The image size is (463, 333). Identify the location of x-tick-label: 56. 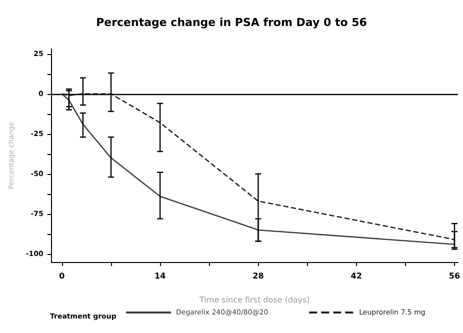
(454, 276).